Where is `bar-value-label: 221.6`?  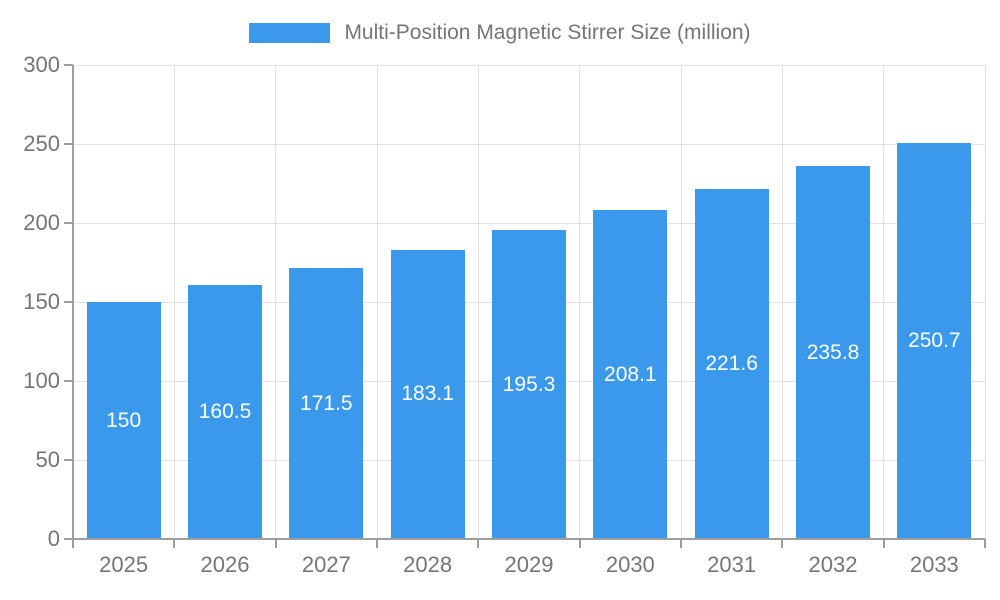
bar-value-label: 221.6 is located at coordinates (731, 363).